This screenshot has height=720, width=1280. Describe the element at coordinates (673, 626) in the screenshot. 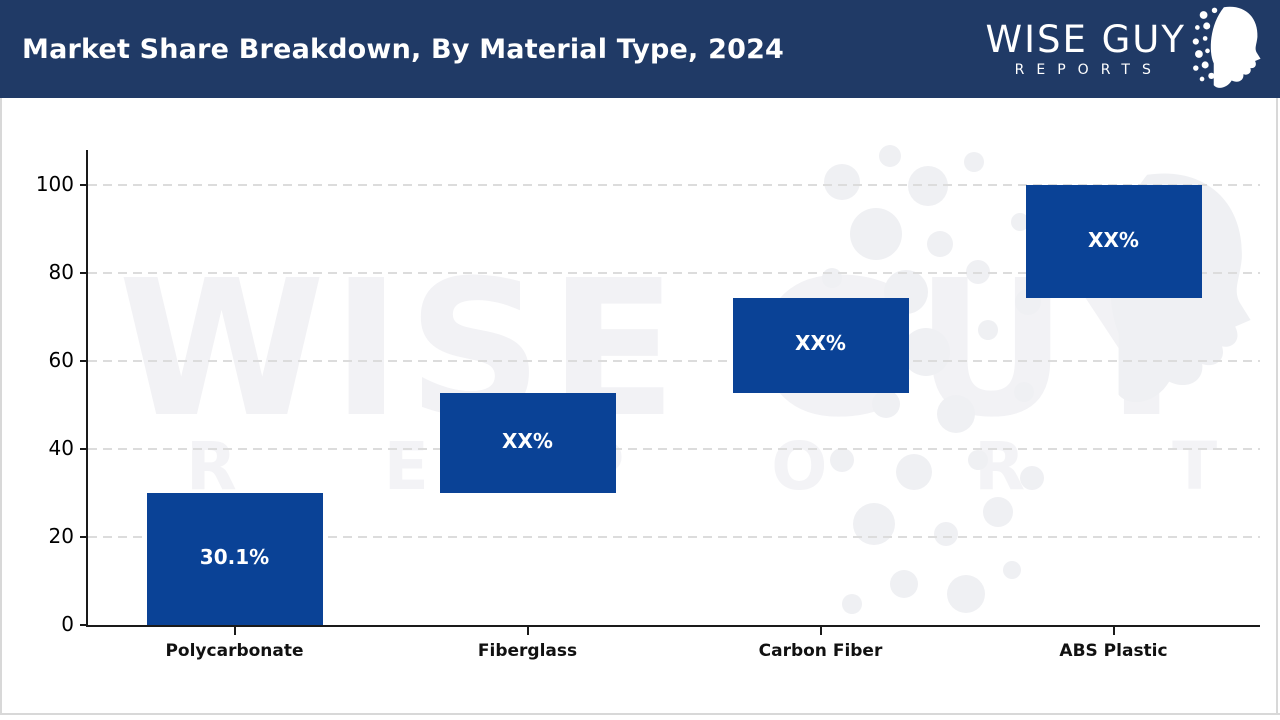

I see `x-axis-line` at that location.